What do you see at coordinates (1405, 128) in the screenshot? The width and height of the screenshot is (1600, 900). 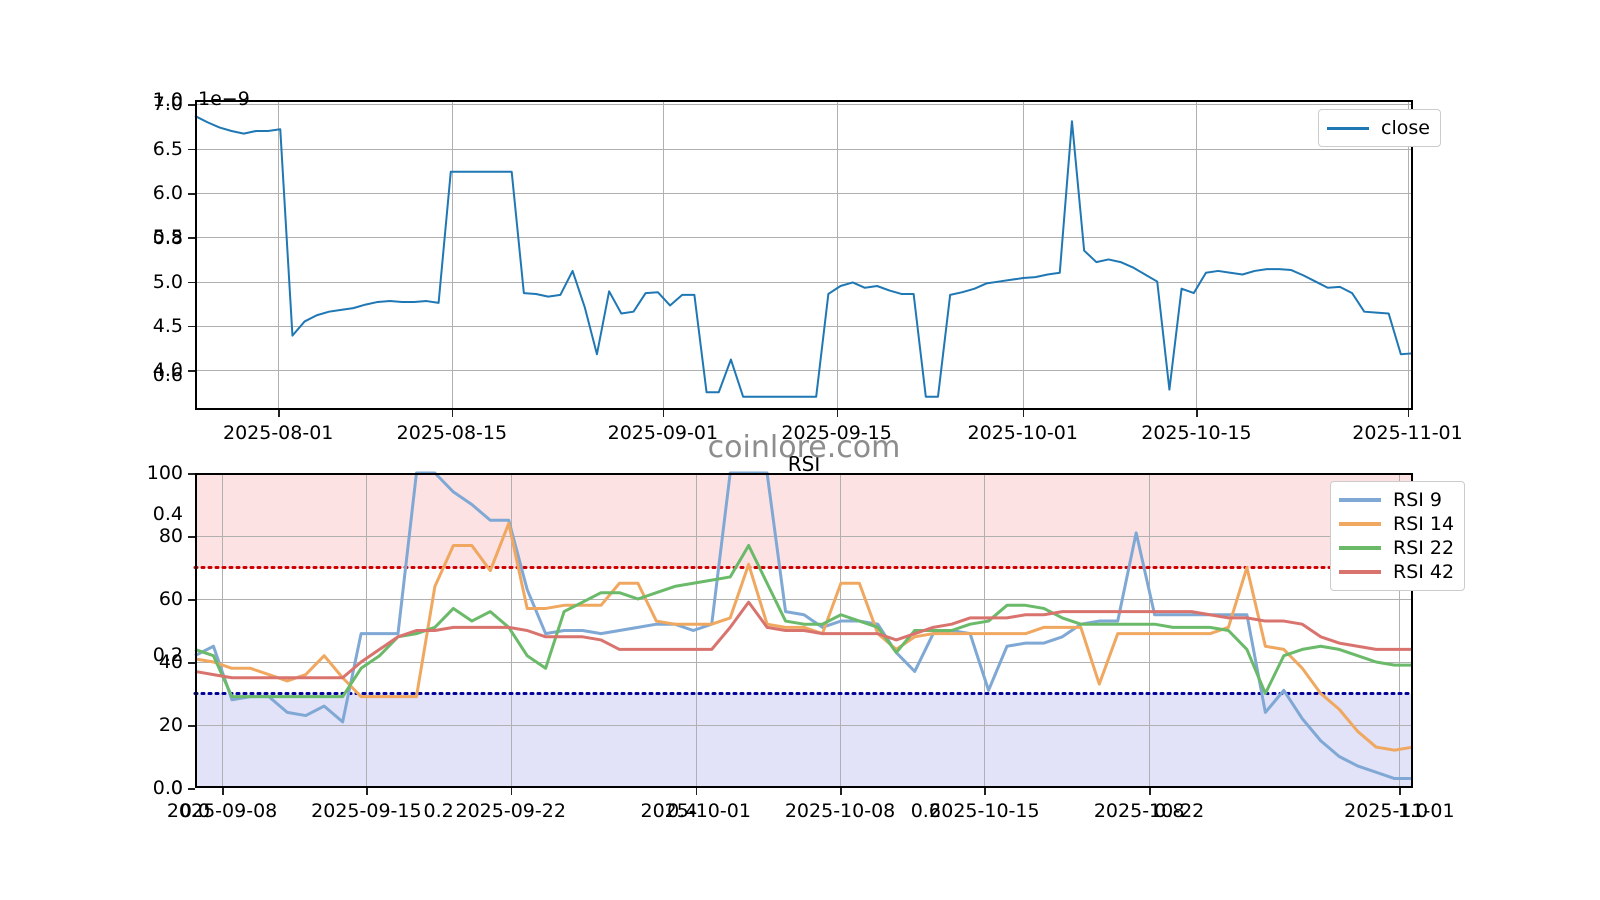 I see `legend-label: close` at bounding box center [1405, 128].